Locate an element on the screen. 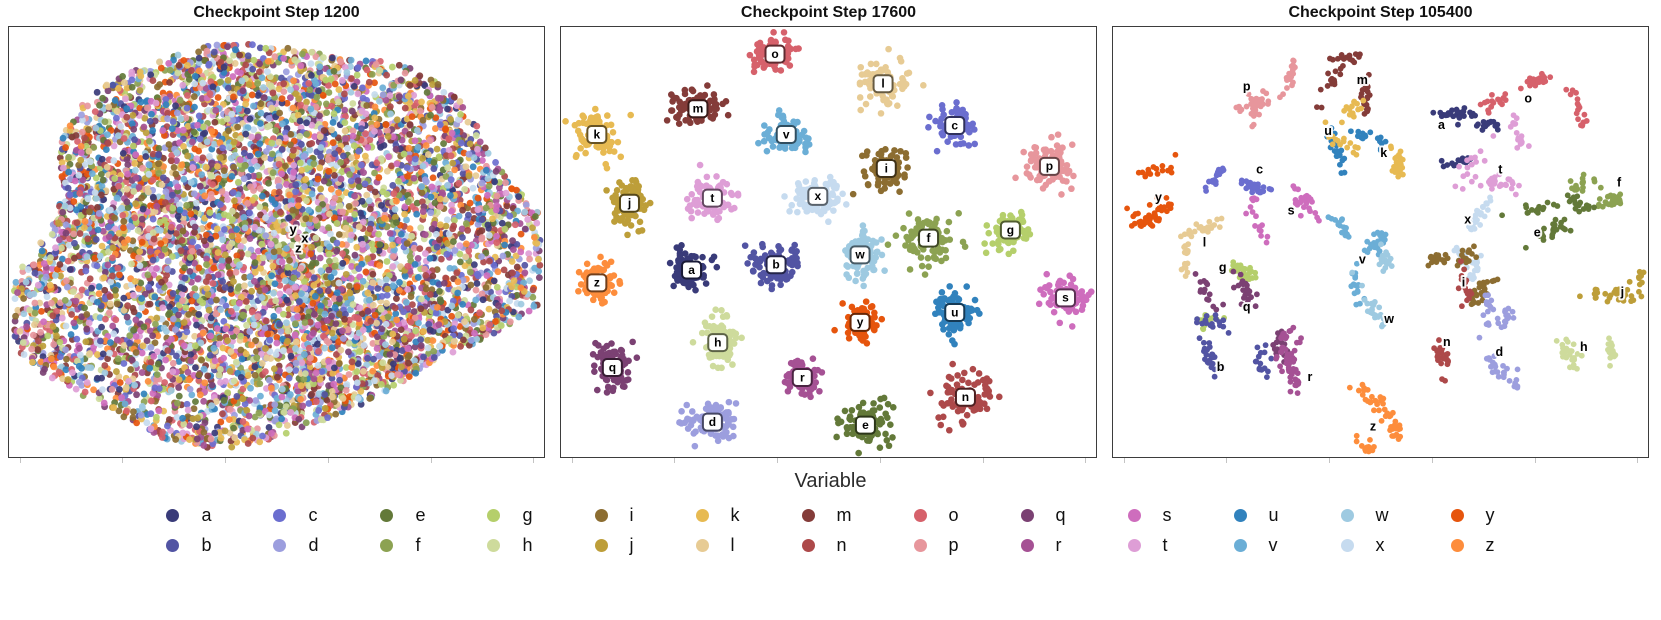 The height and width of the screenshot is (620, 1661). legend-entry-r: r is located at coordinates (1043, 545).